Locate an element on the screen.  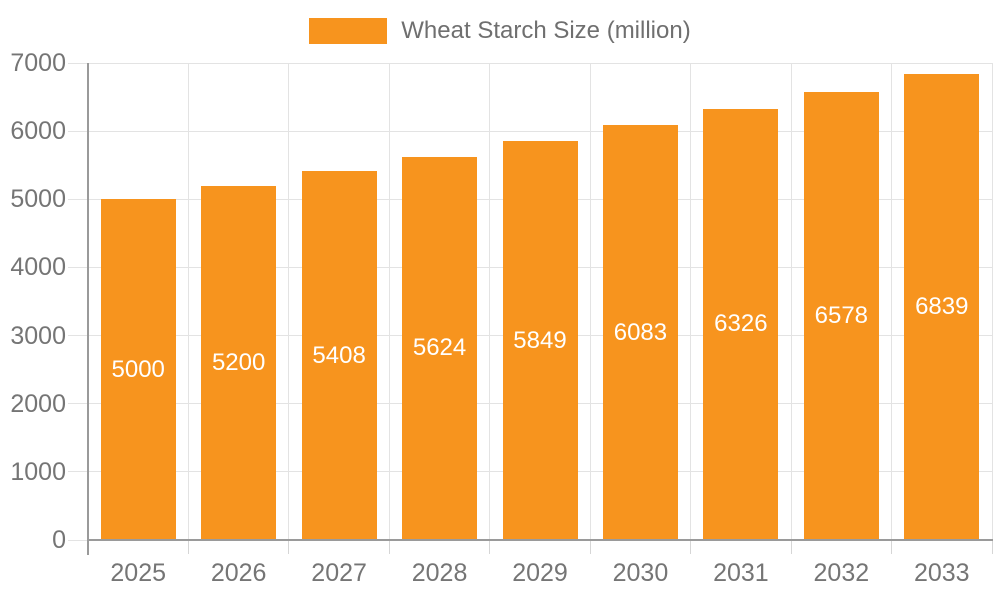
x-tick-label-2032: 2032 is located at coordinates (841, 573).